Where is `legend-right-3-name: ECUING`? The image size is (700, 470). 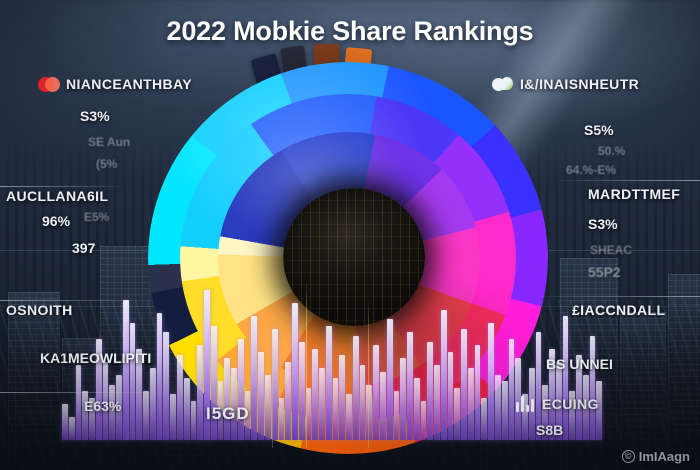 legend-right-3-name: ECUING is located at coordinates (570, 404).